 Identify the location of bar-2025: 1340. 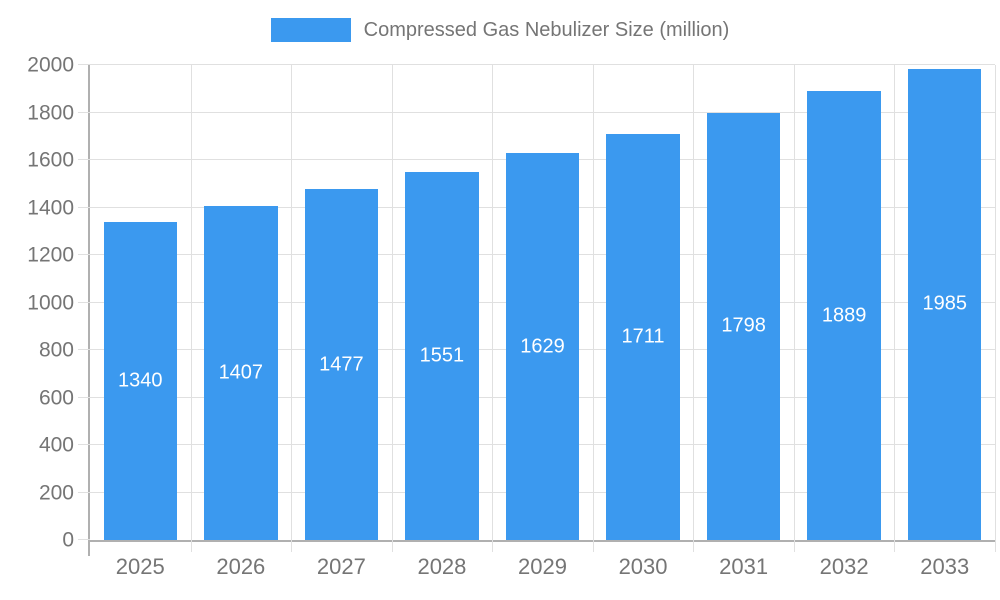
(140, 380).